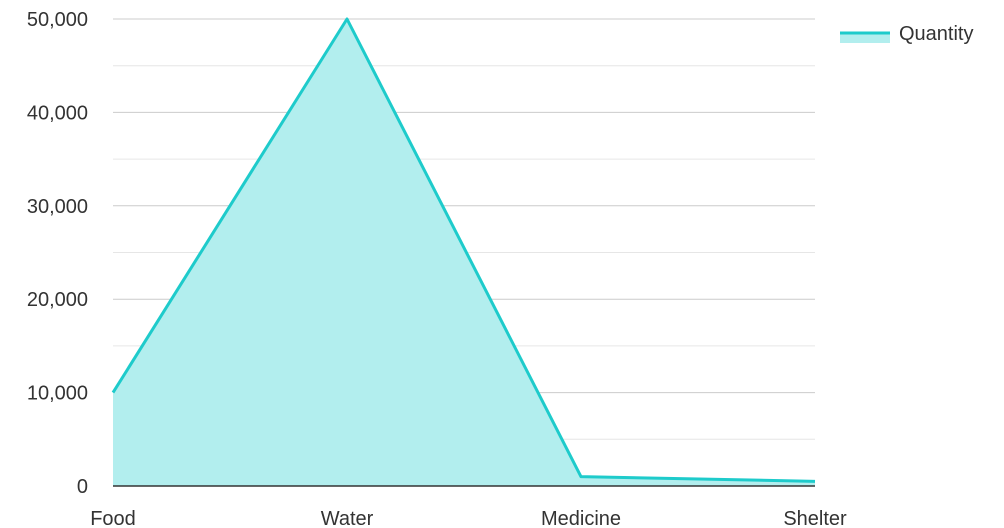  Describe the element at coordinates (57, 253) in the screenshot. I see `y-axis-tick-labels: 0 10,000 20,000 30,000 40,000 50,000` at that location.